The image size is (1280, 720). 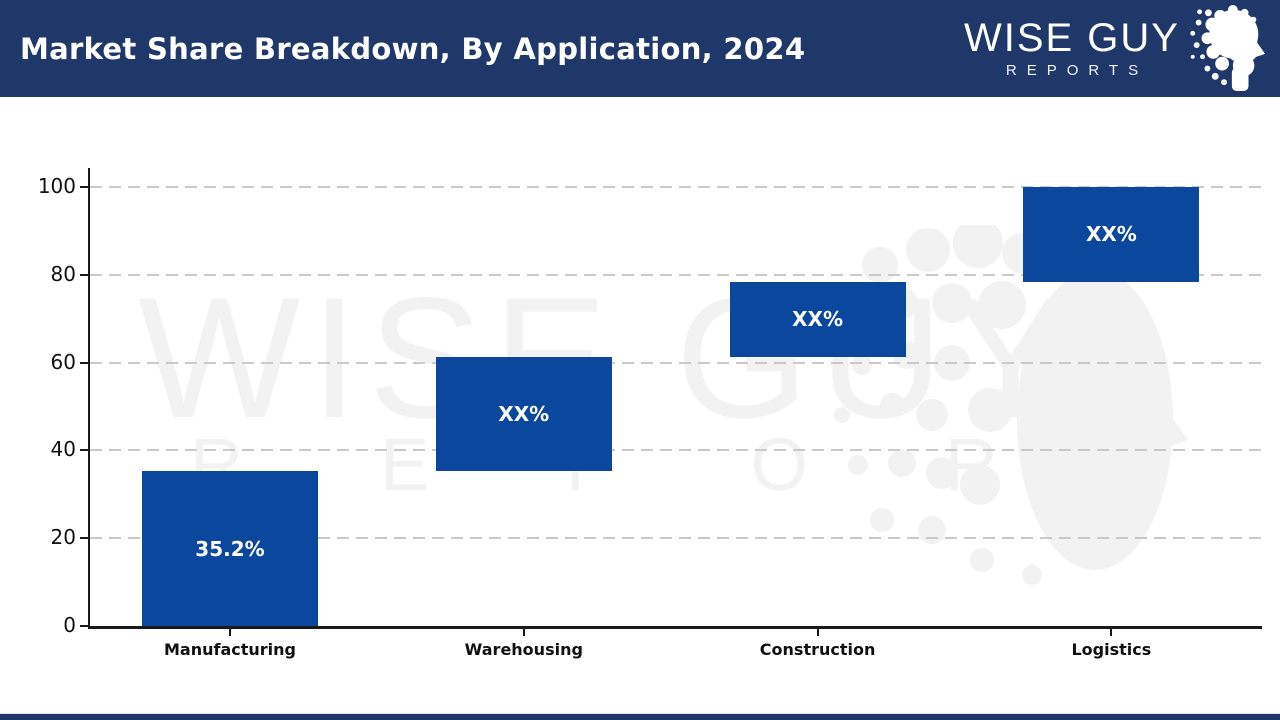 I want to click on x-tick-construction, so click(x=817, y=632).